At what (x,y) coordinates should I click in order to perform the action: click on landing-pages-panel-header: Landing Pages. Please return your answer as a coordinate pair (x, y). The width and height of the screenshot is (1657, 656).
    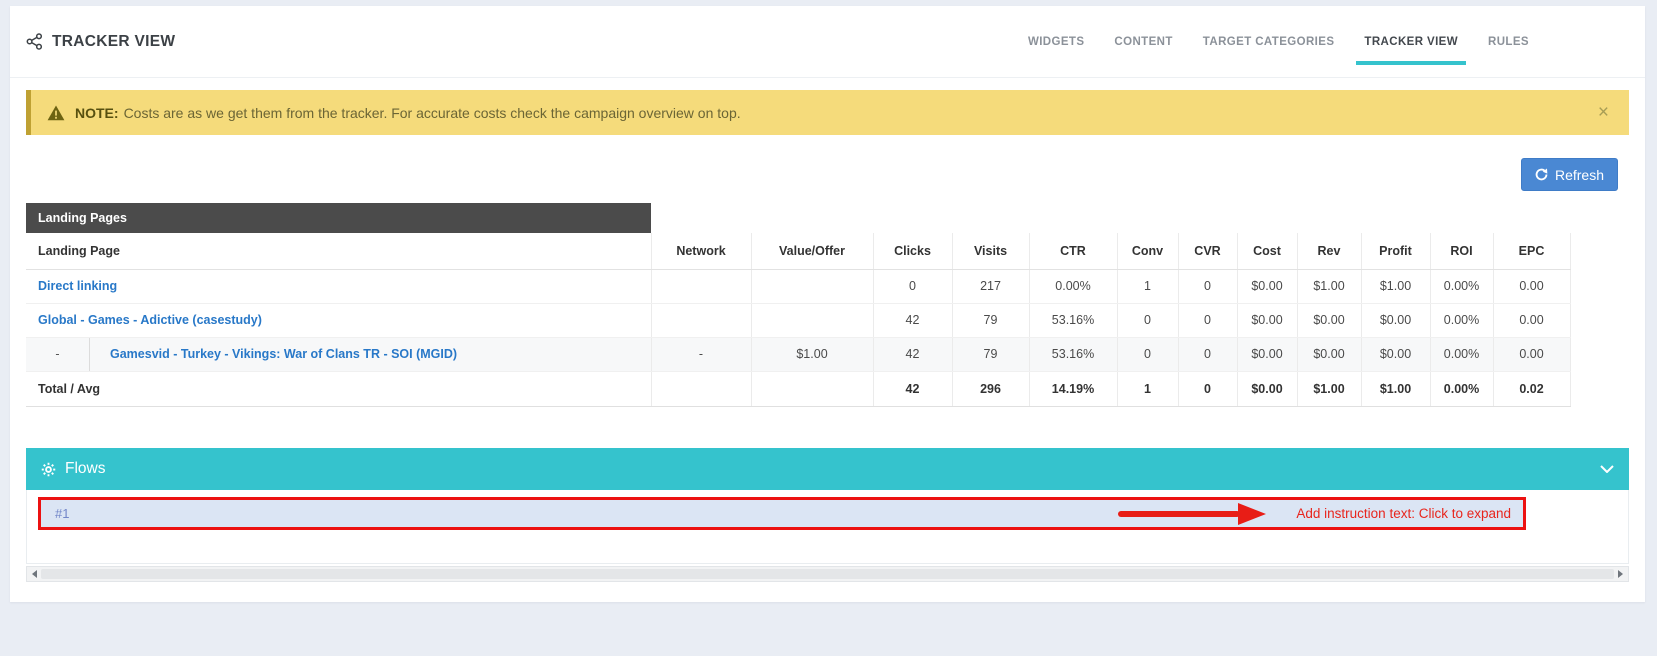
    Looking at the image, I should click on (338, 218).